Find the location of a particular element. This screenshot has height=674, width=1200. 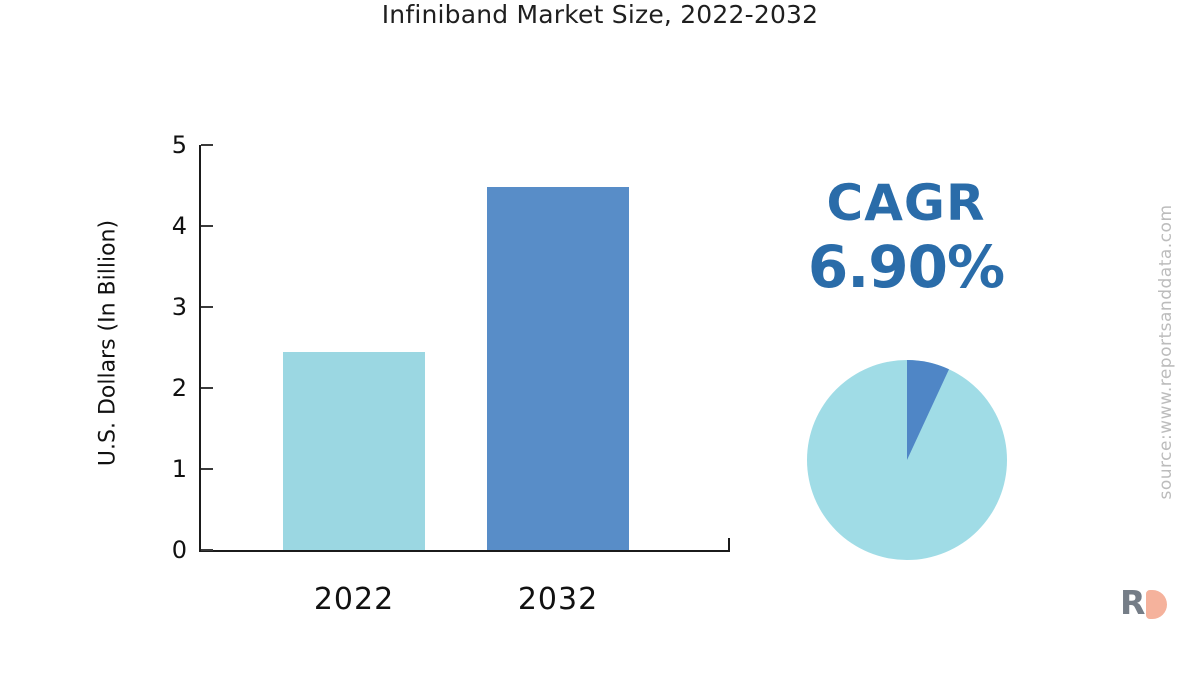

x-axis-label-2032: 2032 is located at coordinates (558, 599).